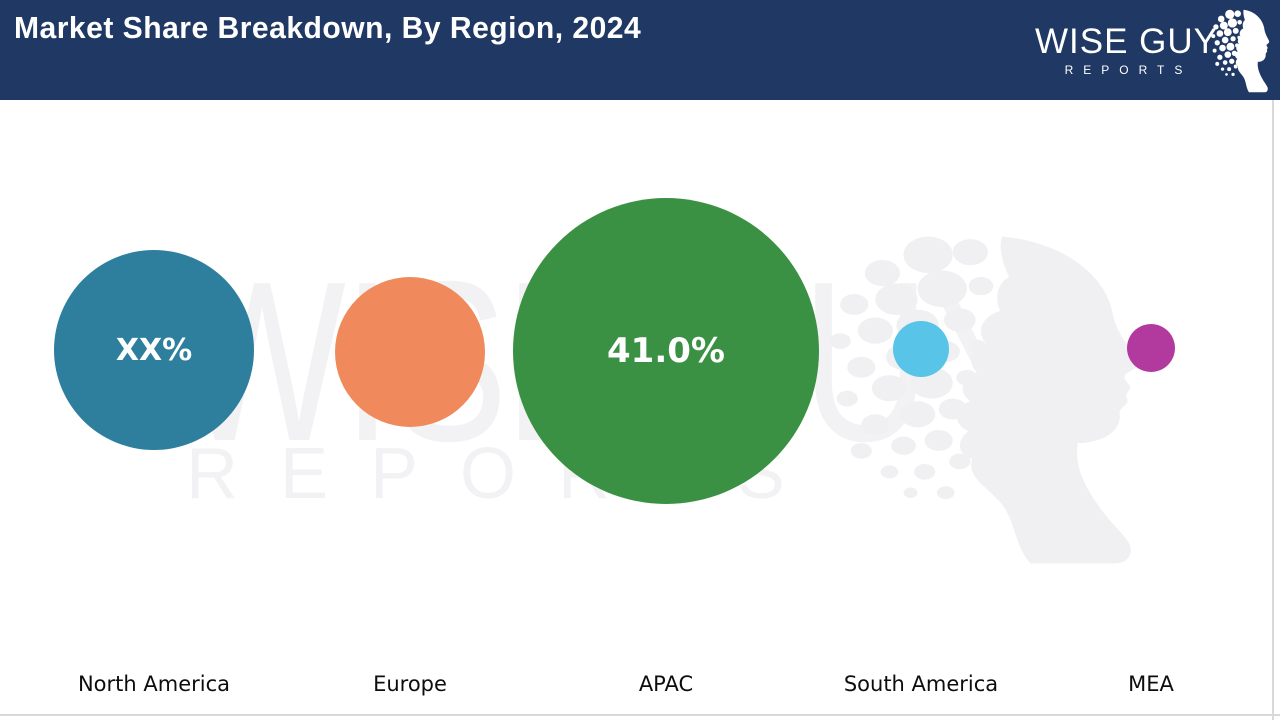  What do you see at coordinates (1128, 69) in the screenshot?
I see `logo-subtitle: REPORTS` at bounding box center [1128, 69].